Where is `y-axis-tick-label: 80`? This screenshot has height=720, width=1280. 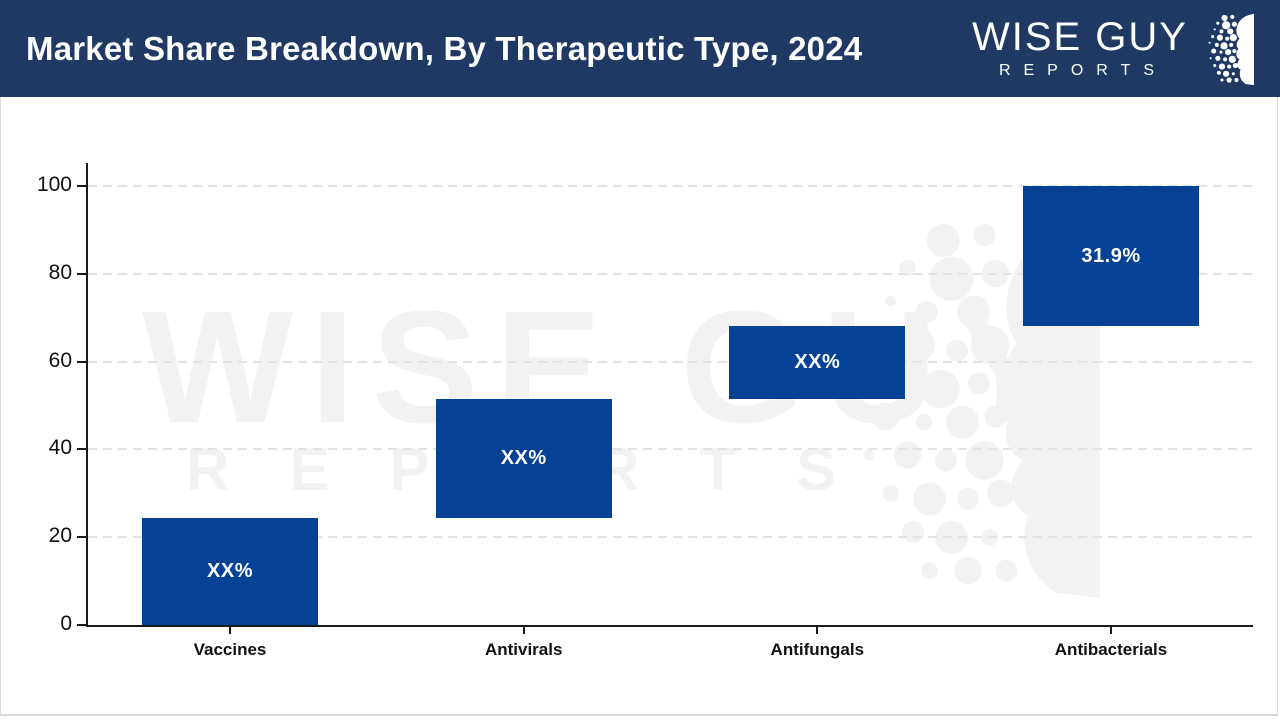
y-axis-tick-label: 80 is located at coordinates (60, 272).